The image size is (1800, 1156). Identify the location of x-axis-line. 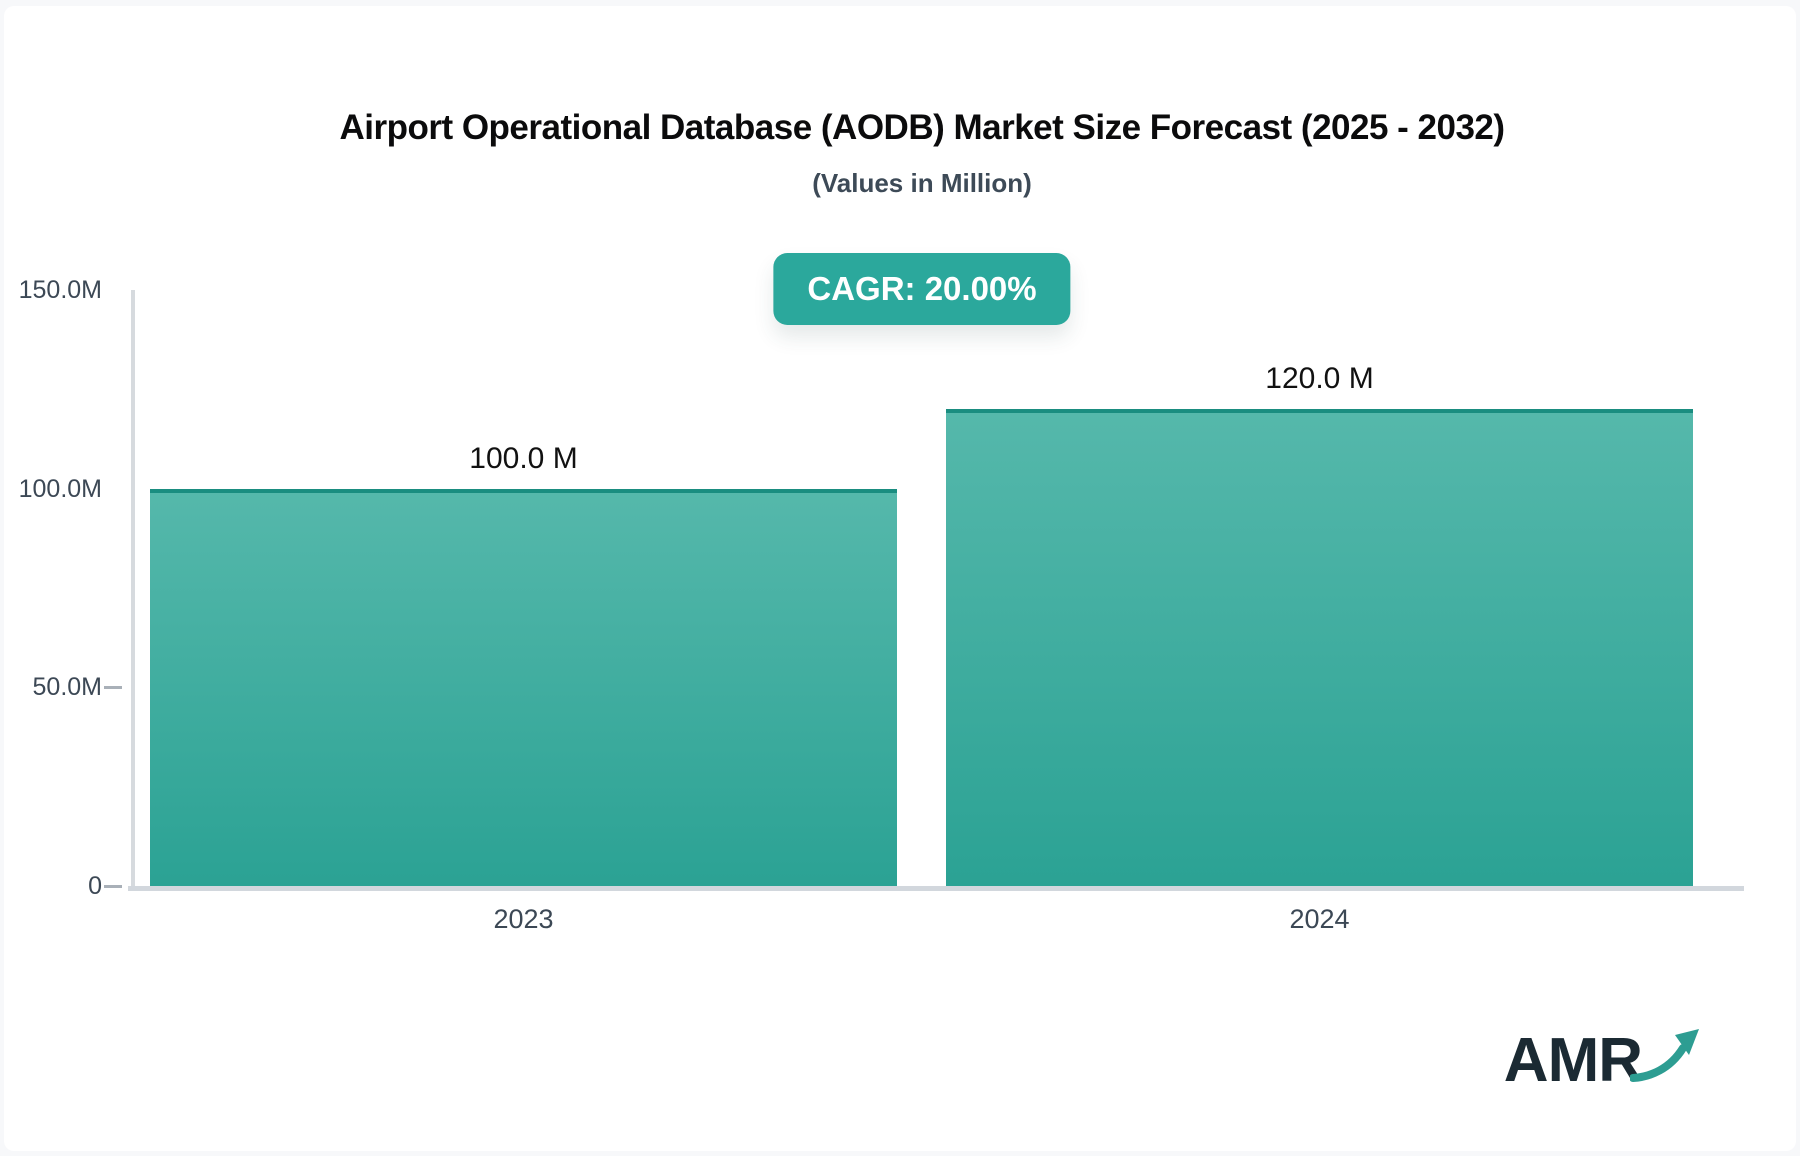
(936, 888).